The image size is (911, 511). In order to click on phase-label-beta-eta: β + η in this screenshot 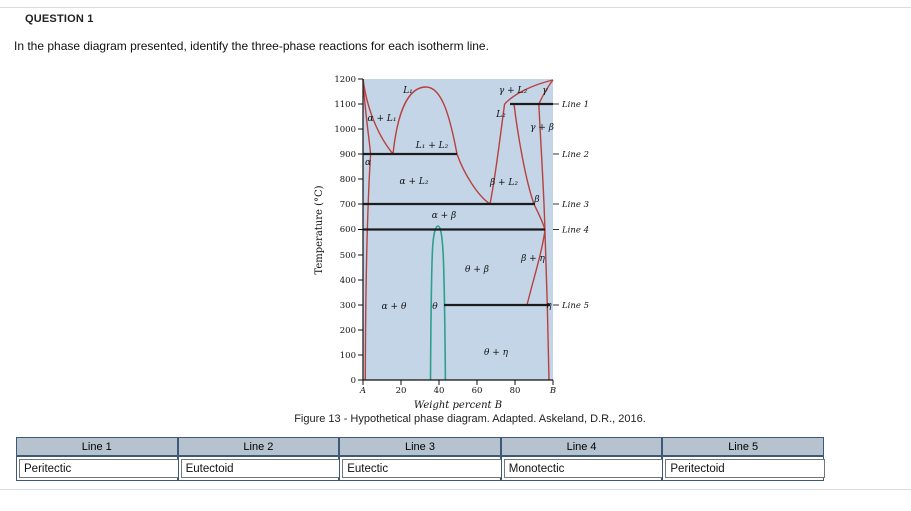, I will do `click(532, 259)`.